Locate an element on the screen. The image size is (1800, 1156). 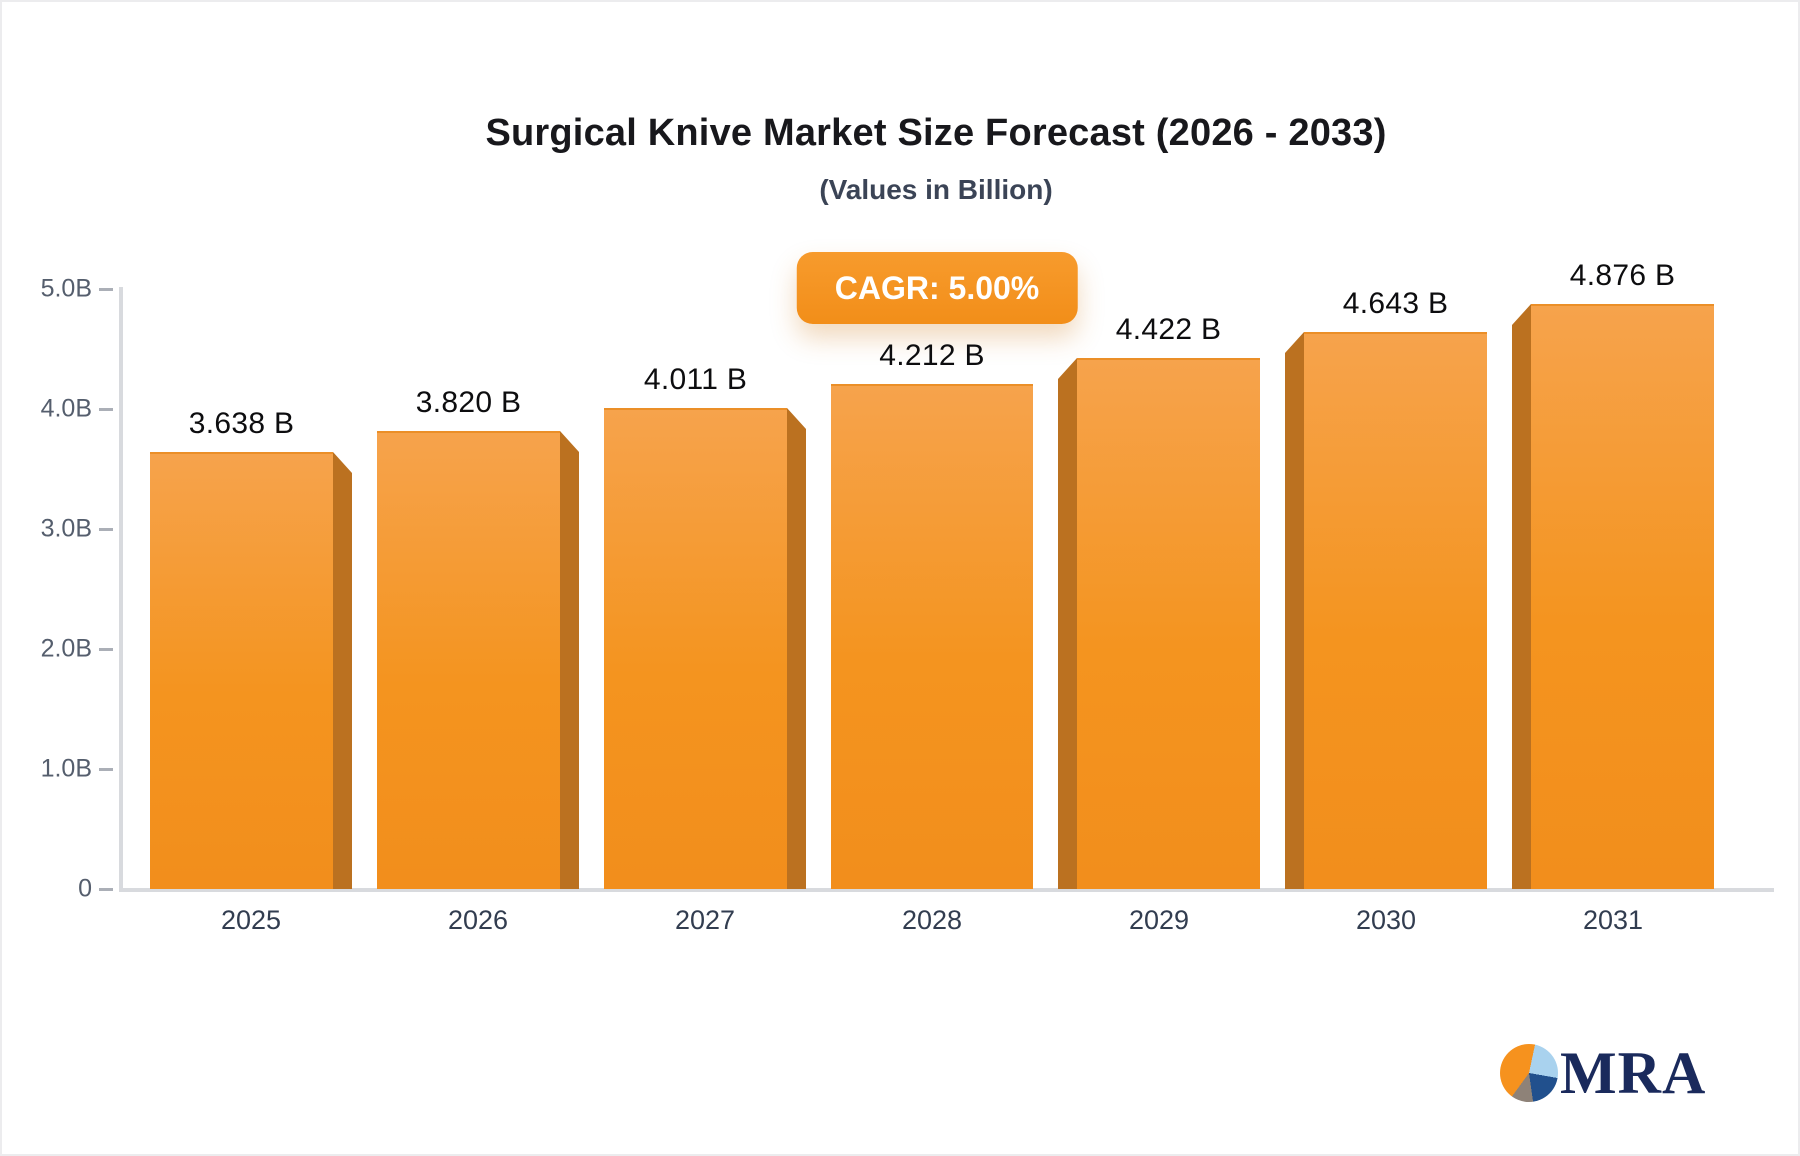
bar-2025 is located at coordinates (251, 670).